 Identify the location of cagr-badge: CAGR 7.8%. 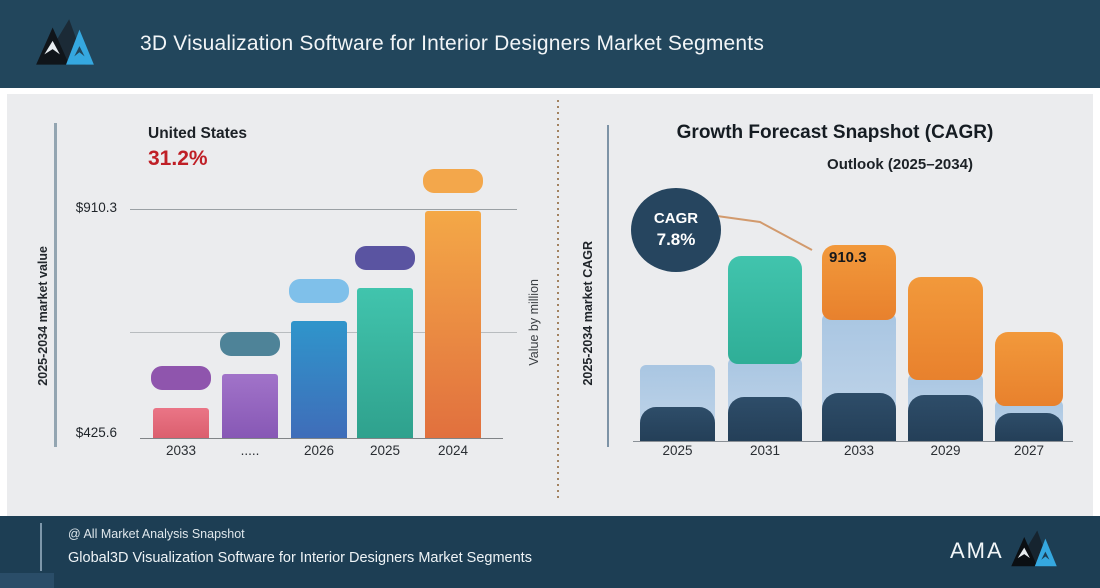
(676, 230).